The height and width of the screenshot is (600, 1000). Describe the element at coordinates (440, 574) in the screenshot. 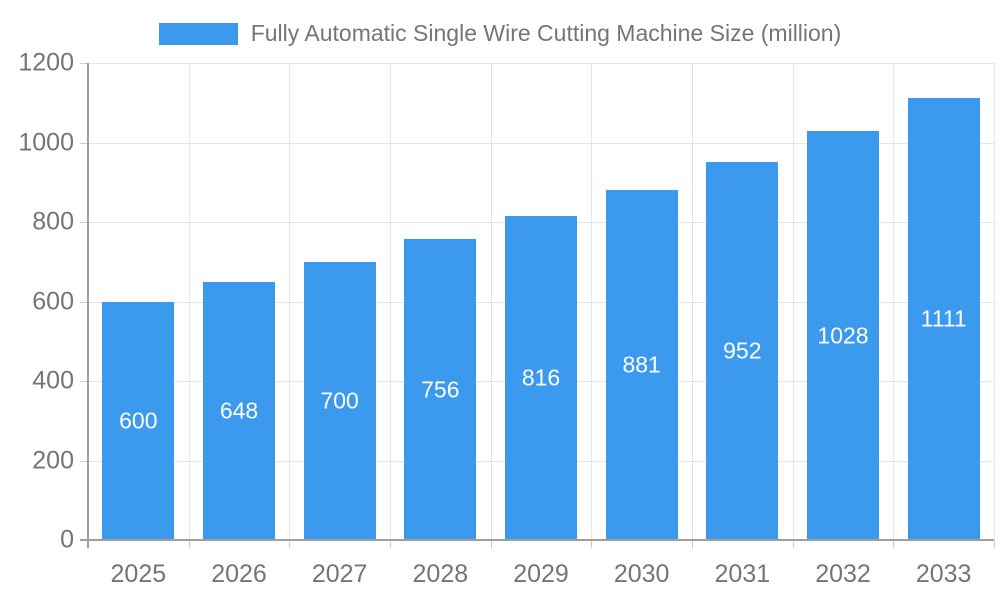

I see `x-tick-label: 2028` at that location.